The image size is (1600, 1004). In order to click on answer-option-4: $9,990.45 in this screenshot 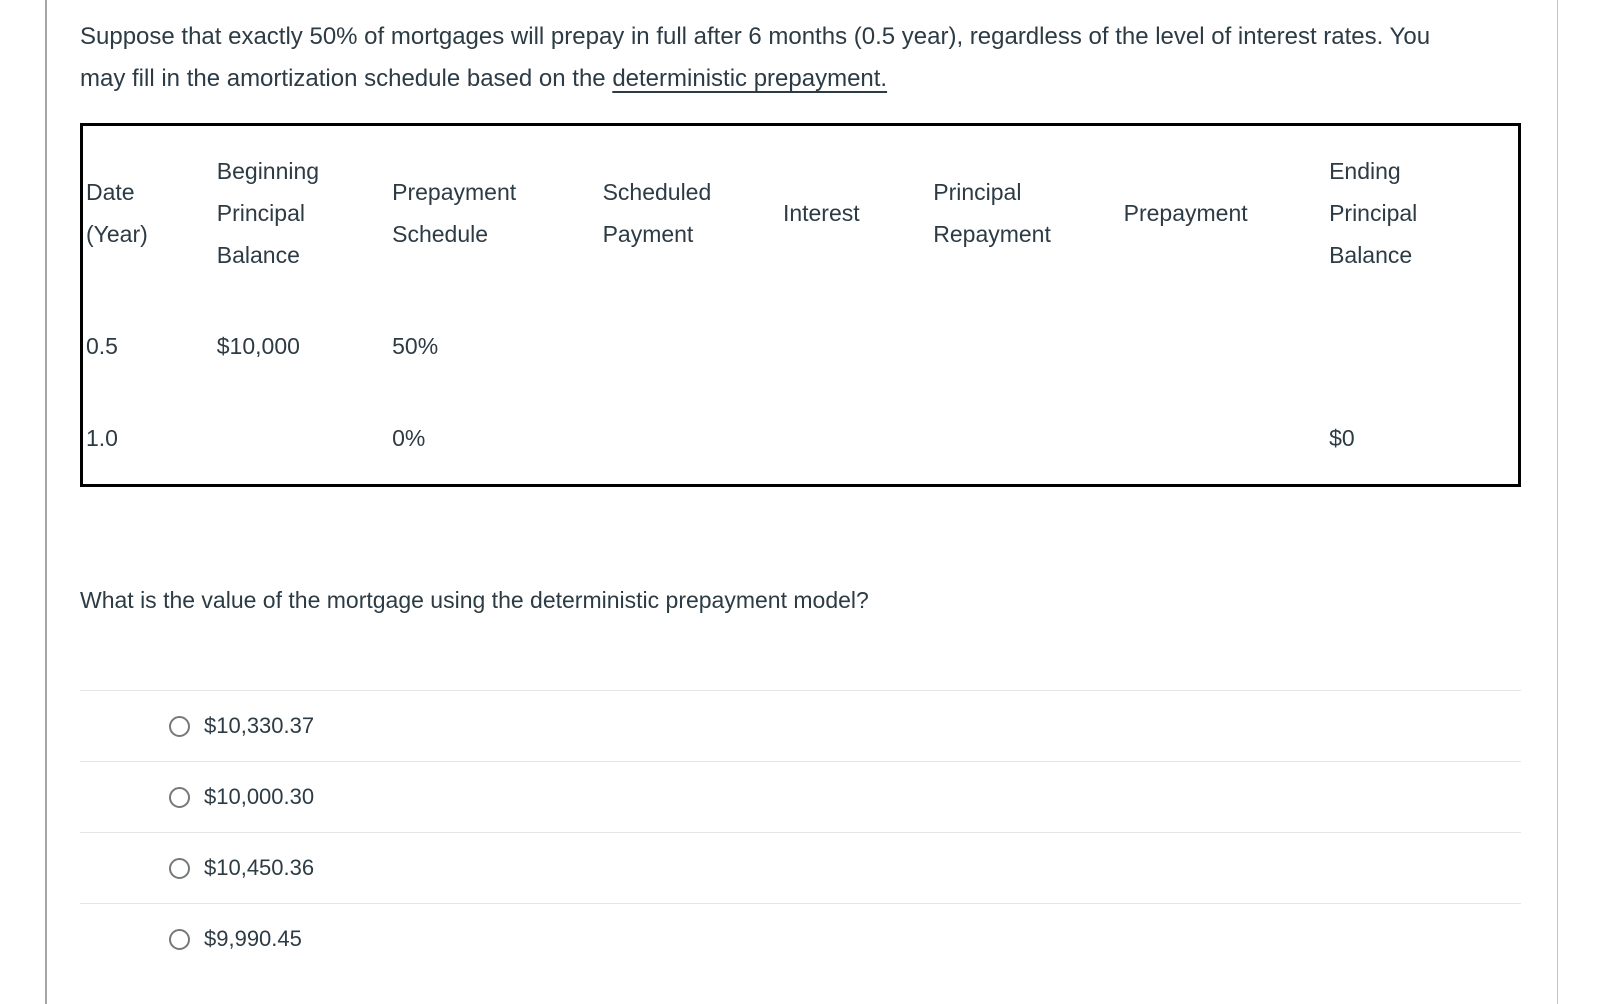, I will do `click(800, 938)`.